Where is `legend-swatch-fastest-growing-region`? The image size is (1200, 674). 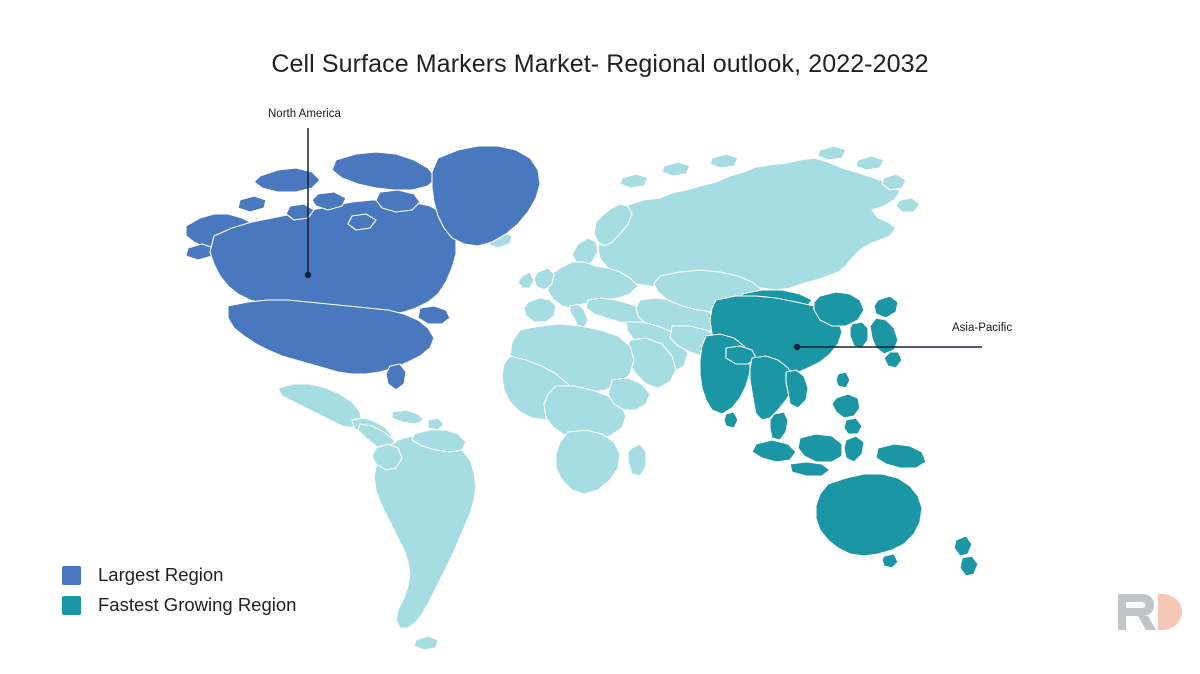
legend-swatch-fastest-growing-region is located at coordinates (71, 605).